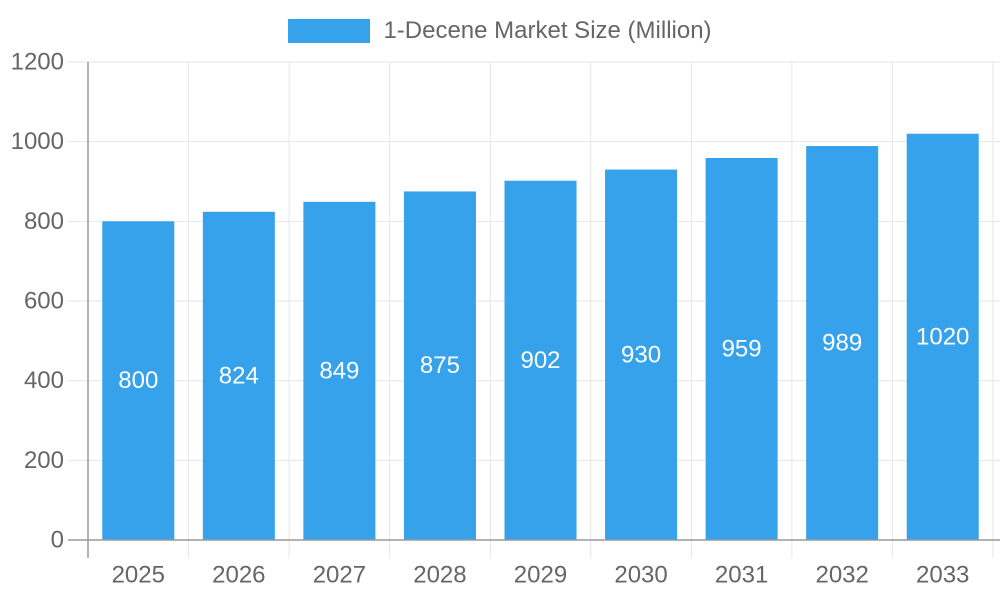 The image size is (1000, 600). What do you see at coordinates (238, 575) in the screenshot?
I see `x-tick-label: 2026` at bounding box center [238, 575].